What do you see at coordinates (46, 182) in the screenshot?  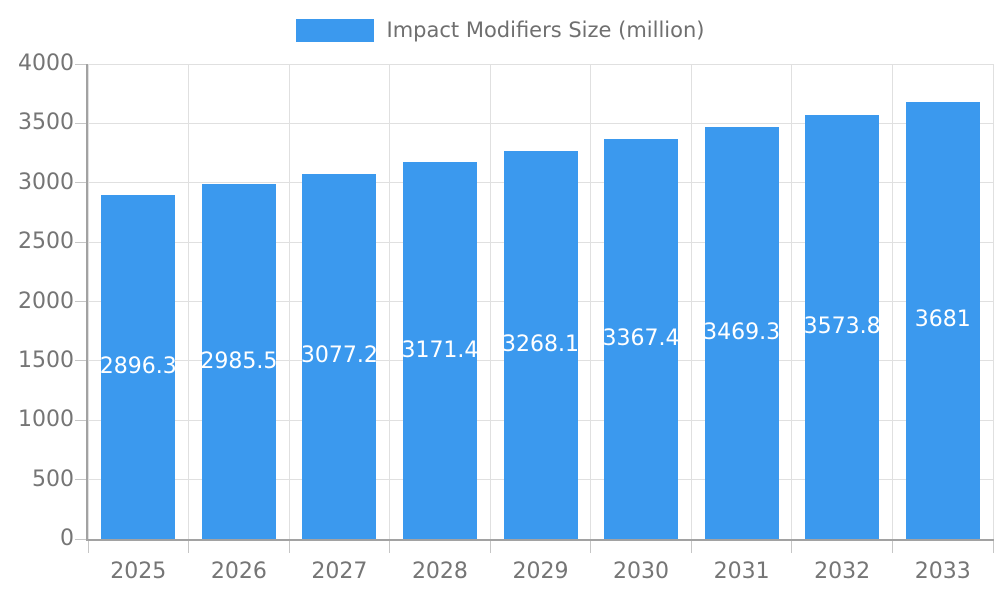 I see `y-tick-label: 3000` at bounding box center [46, 182].